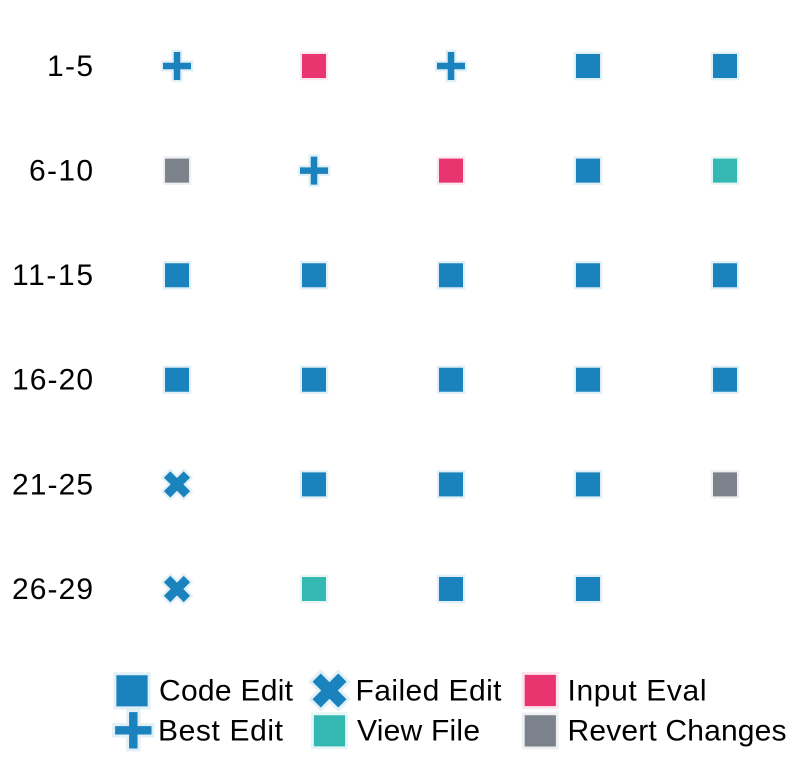 Image resolution: width=809 pixels, height=769 pixels. Describe the element at coordinates (52, 275) in the screenshot. I see `svg-text: 11-15` at that location.